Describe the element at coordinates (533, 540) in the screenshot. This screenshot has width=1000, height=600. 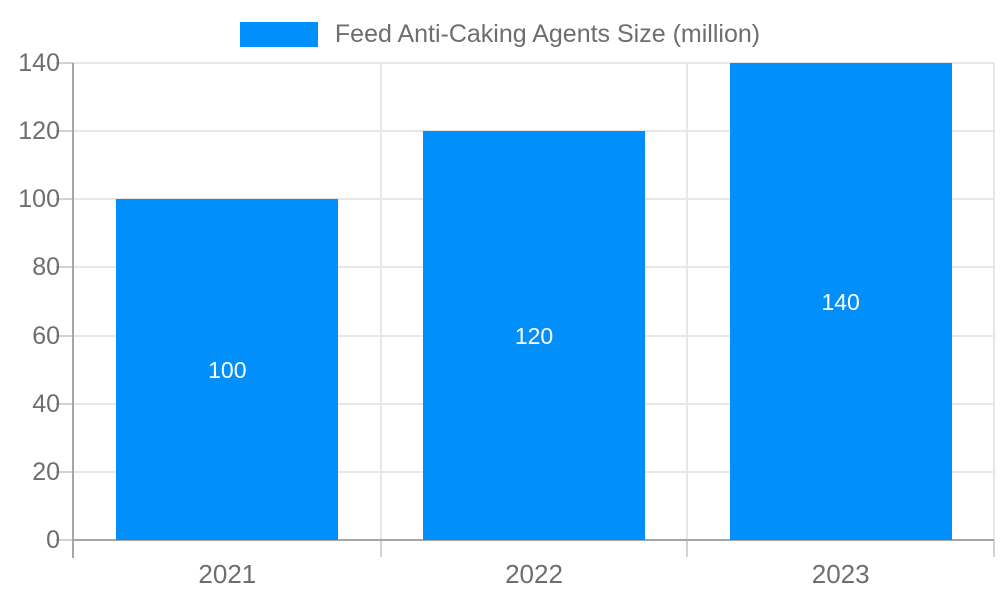
I see `x-axis-line` at that location.